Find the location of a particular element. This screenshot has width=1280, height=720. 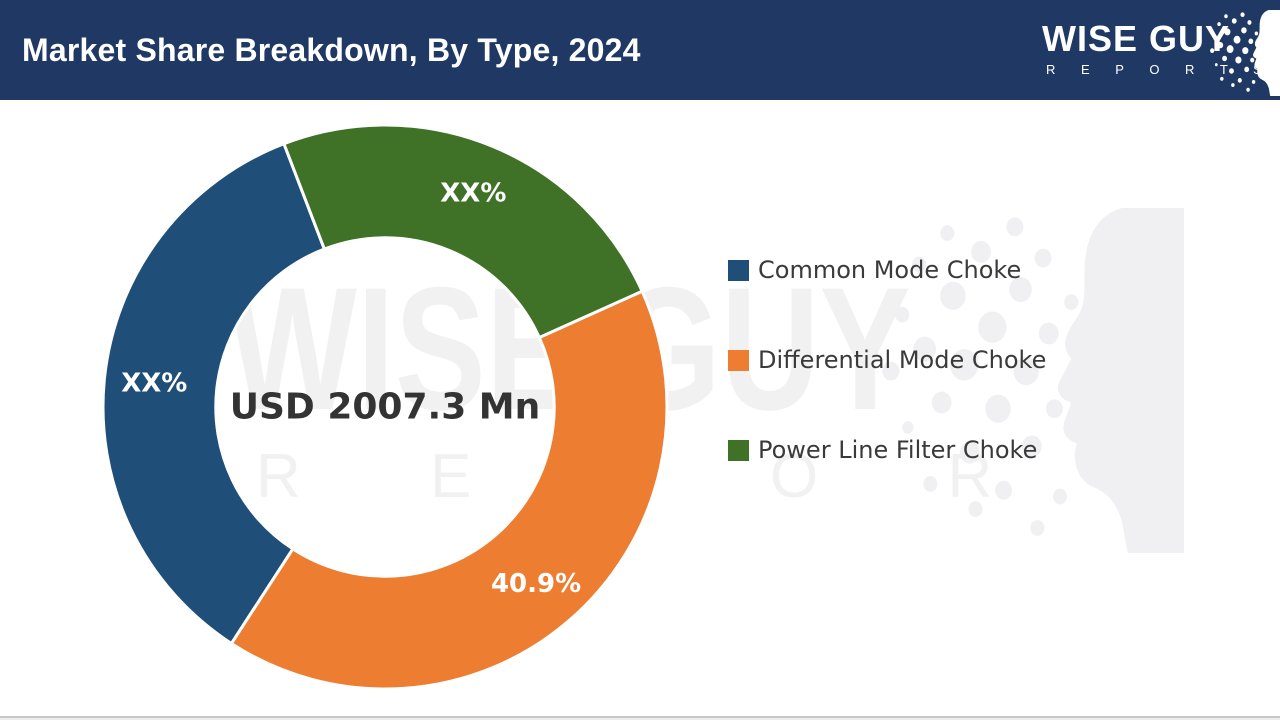

donut-slice-common-mode-choke is located at coordinates (213, 394).